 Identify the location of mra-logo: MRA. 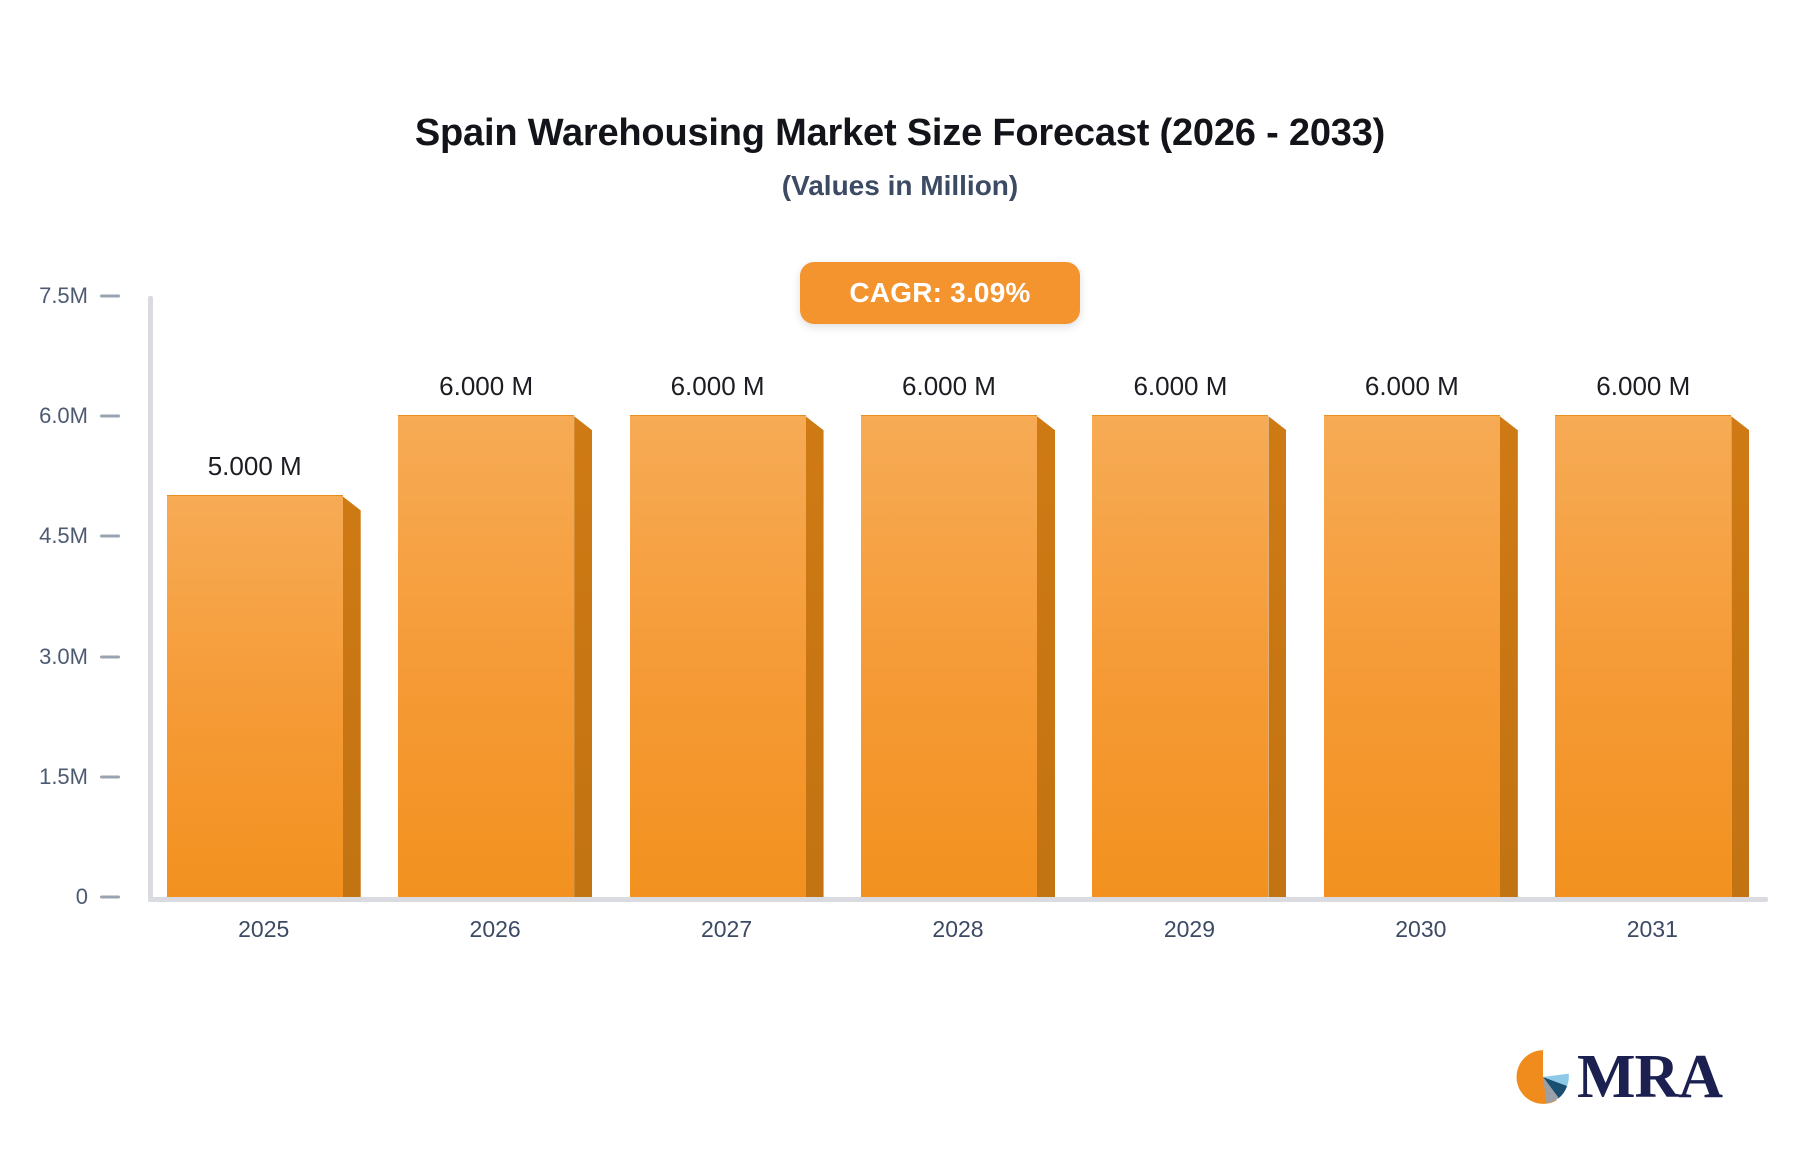
(1619, 1077).